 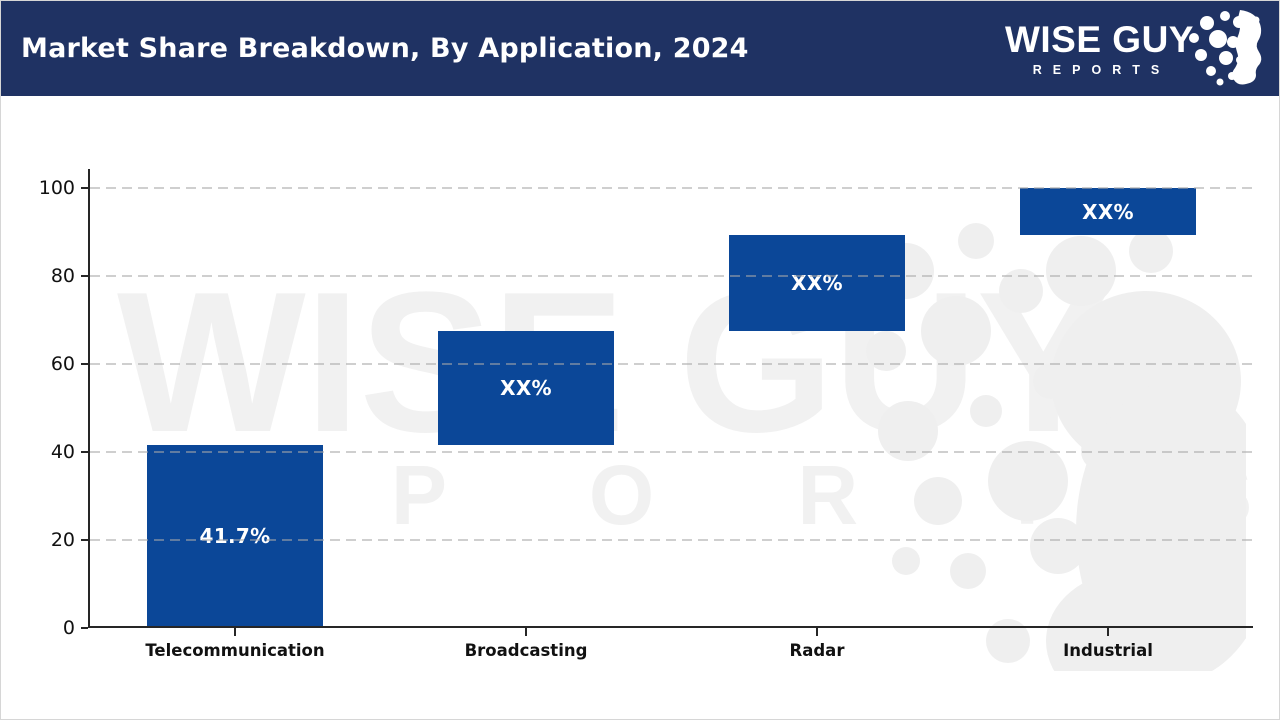 I want to click on bar-industrial: XX%, so click(x=1108, y=212).